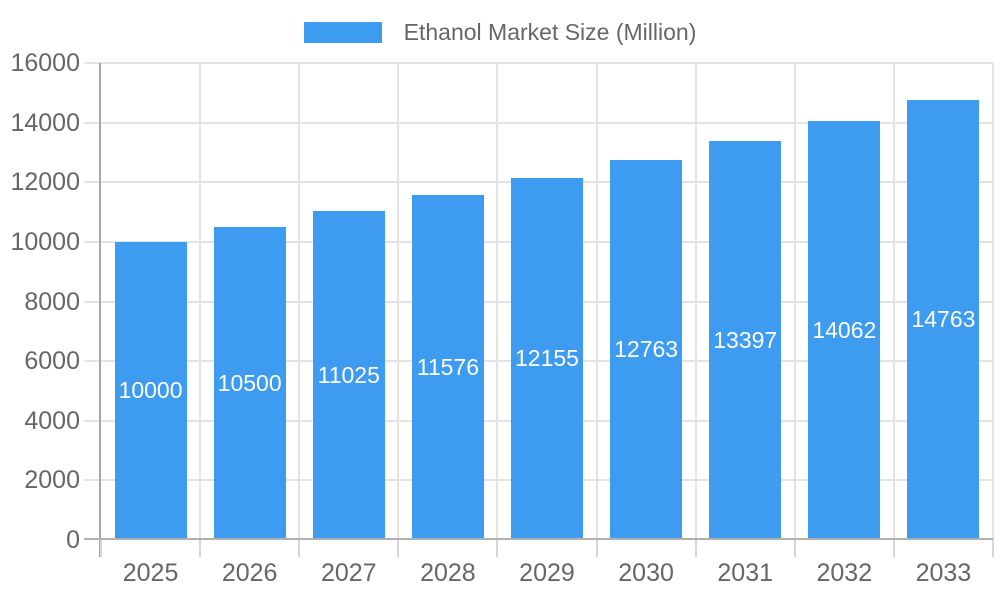  Describe the element at coordinates (52, 301) in the screenshot. I see `y-axis-tick-label: 8000` at that location.